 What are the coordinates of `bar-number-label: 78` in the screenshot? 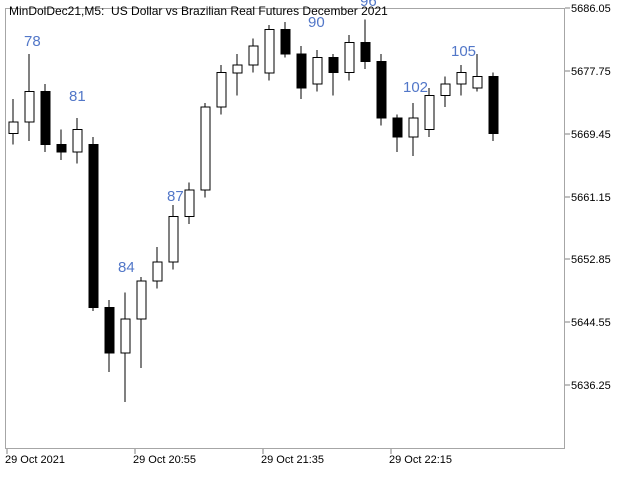 It's located at (32, 41).